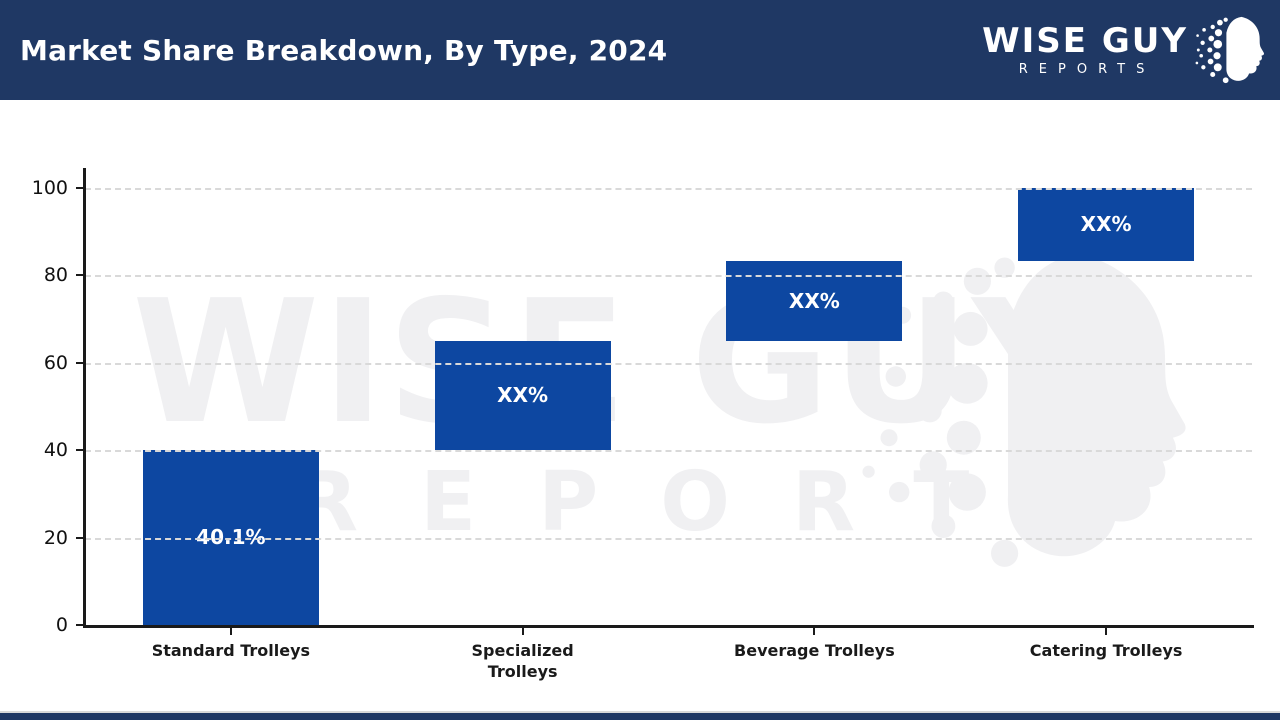  What do you see at coordinates (668, 626) in the screenshot?
I see `x-axis-line` at bounding box center [668, 626].